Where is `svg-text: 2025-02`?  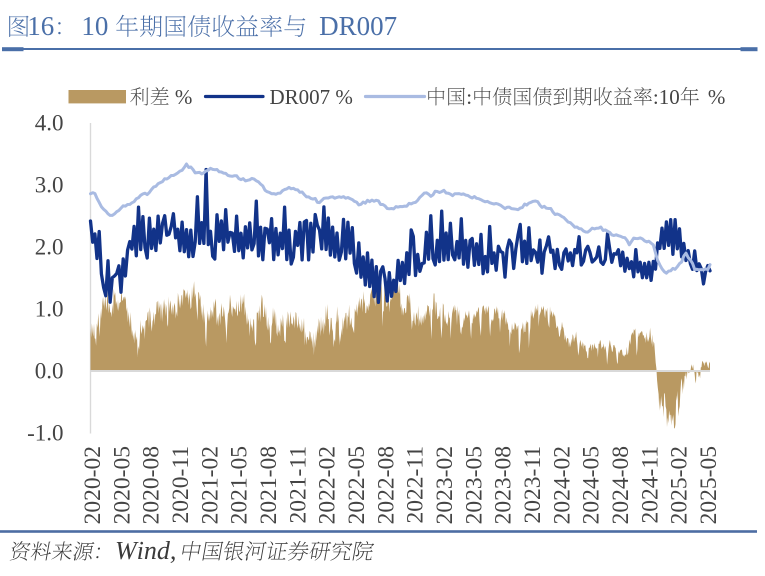 svg-text: 2025-02 is located at coordinates (680, 485).